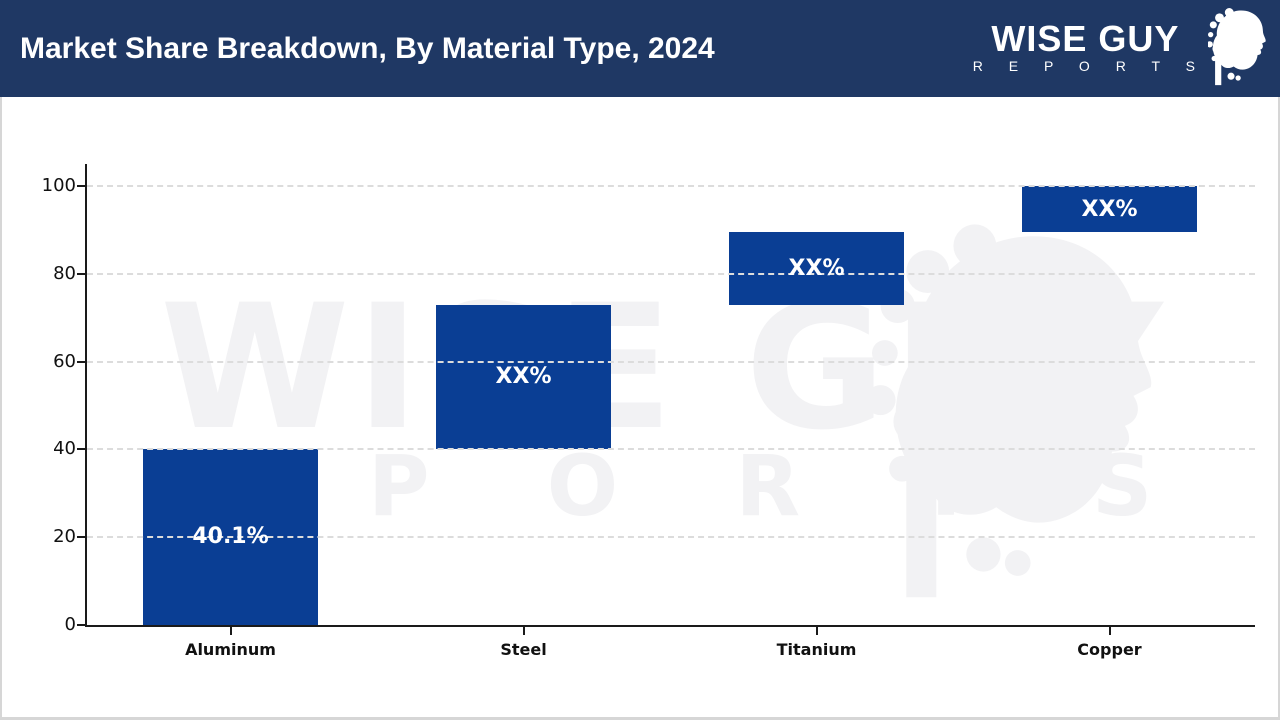  I want to click on y-tick-label: 100, so click(58, 185).